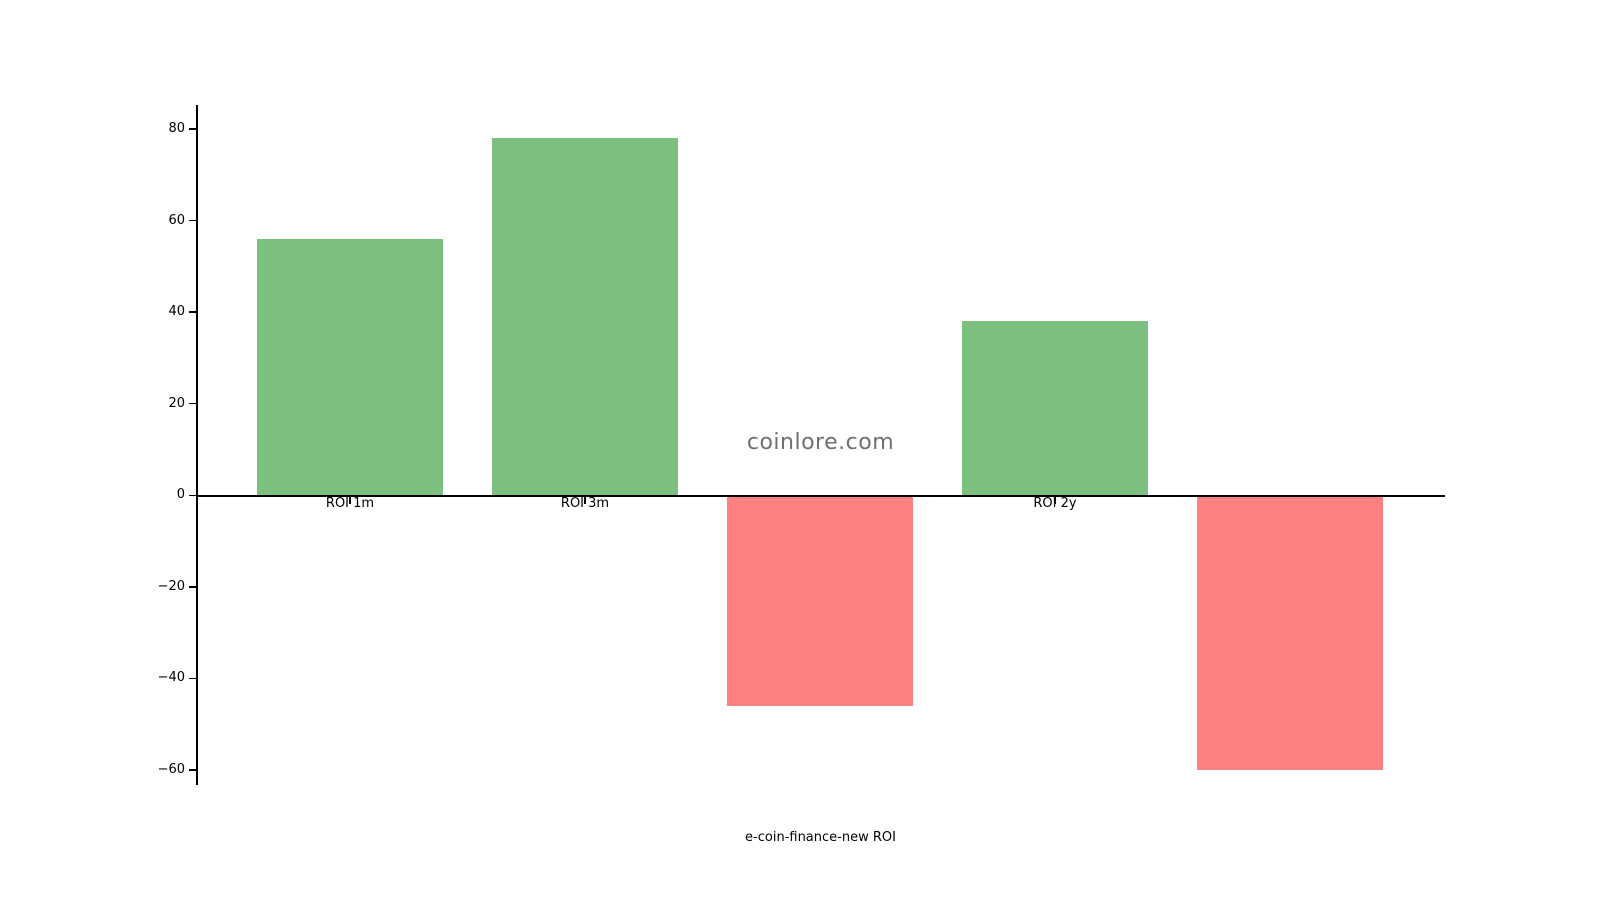 Image resolution: width=1600 pixels, height=900 pixels. What do you see at coordinates (171, 770) in the screenshot?
I see `y-axis-tick-label: −60` at bounding box center [171, 770].